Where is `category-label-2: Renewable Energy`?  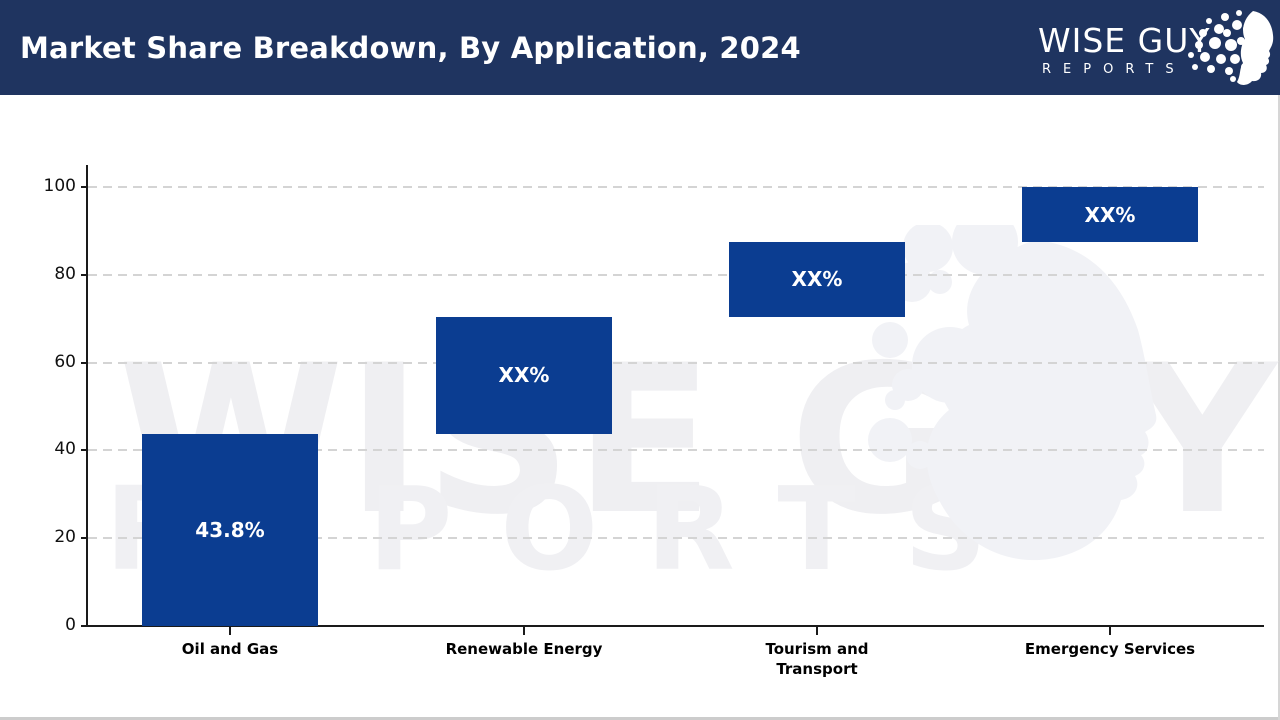
category-label-2: Renewable Energy is located at coordinates (524, 649).